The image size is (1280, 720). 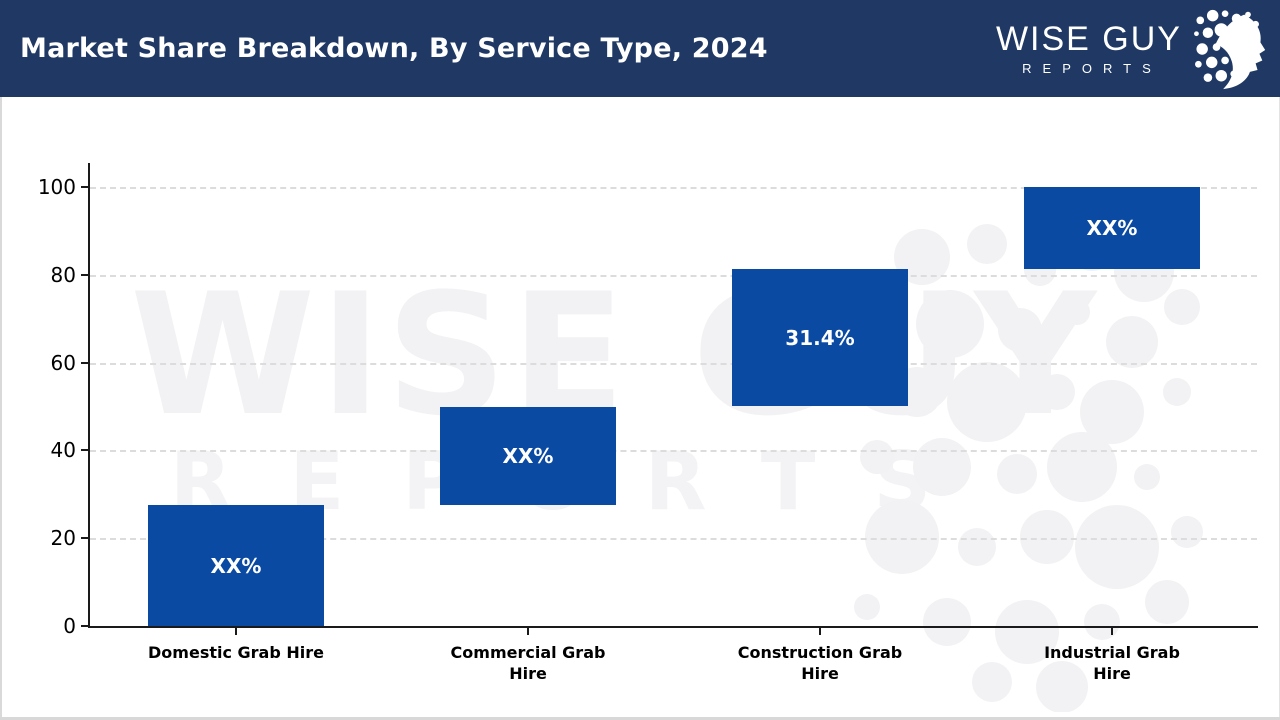 I want to click on y-tick-label-80: 80, so click(x=63, y=274).